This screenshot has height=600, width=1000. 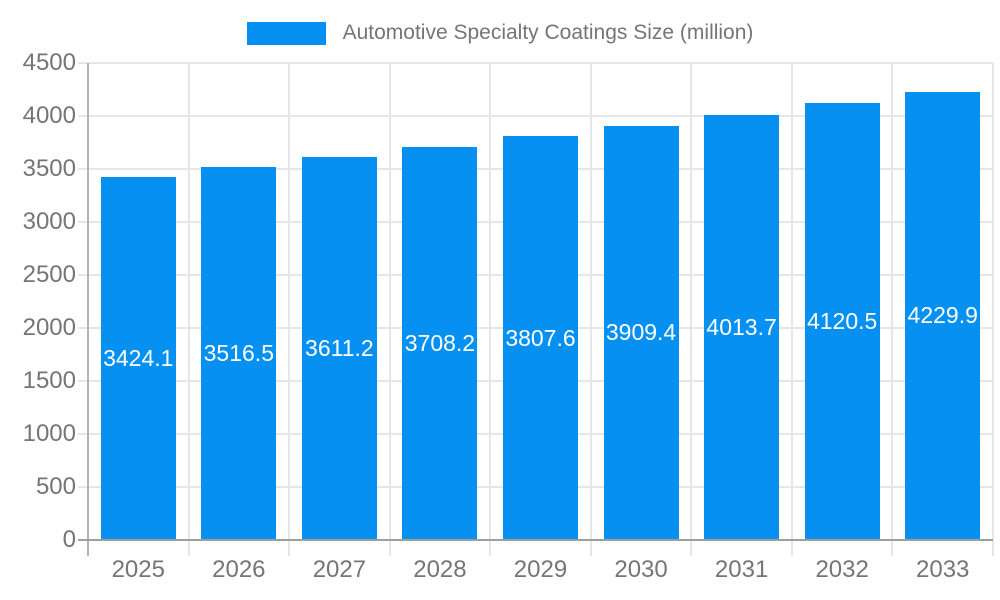 I want to click on y-axis-label: 0, so click(x=69, y=539).